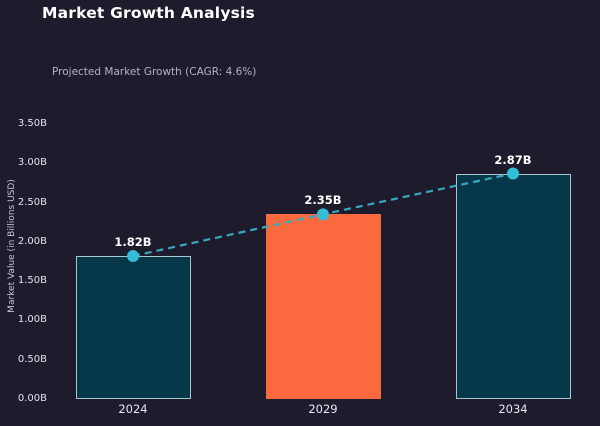  What do you see at coordinates (32, 398) in the screenshot?
I see `y-tick-label: 0.00B` at bounding box center [32, 398].